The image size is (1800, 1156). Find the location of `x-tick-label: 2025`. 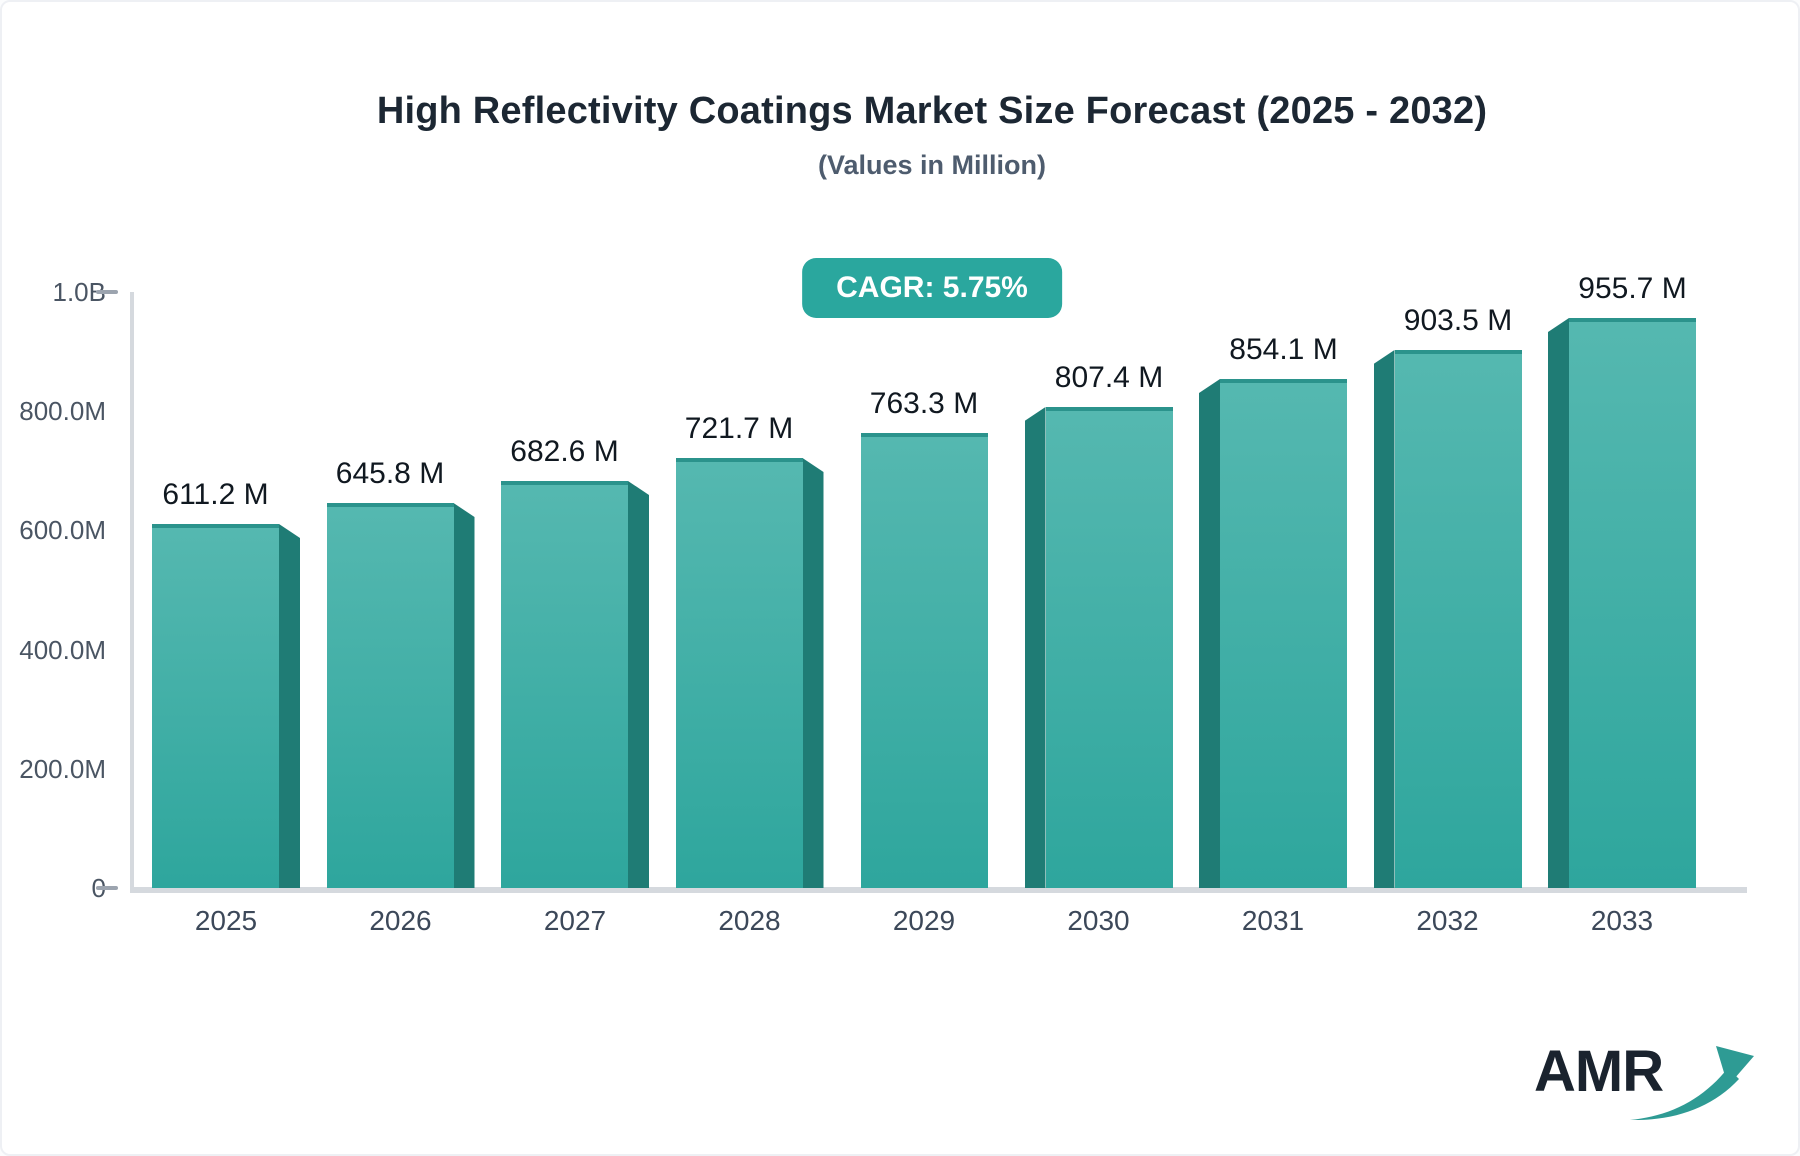

x-tick-label: 2025 is located at coordinates (226, 920).